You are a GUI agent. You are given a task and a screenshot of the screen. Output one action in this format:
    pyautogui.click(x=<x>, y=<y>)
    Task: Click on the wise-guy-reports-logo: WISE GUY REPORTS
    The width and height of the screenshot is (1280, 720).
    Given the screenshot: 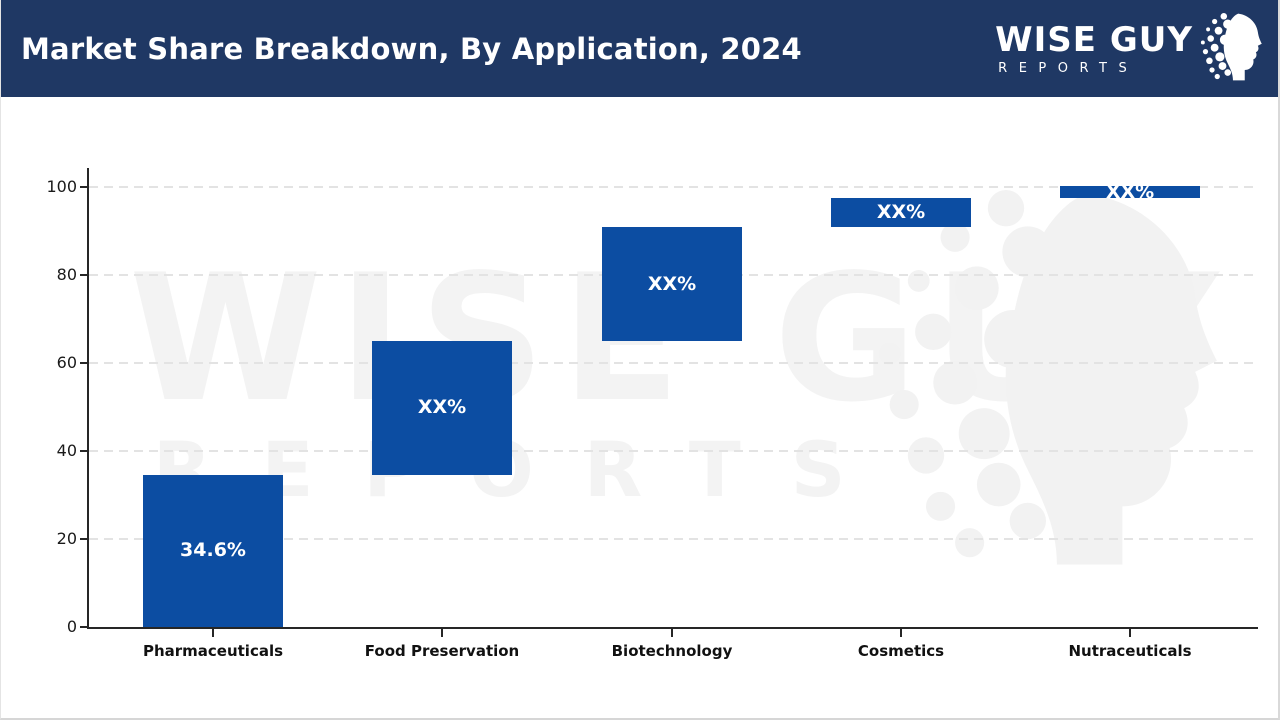 What is the action you would take?
    pyautogui.click(x=1131, y=49)
    